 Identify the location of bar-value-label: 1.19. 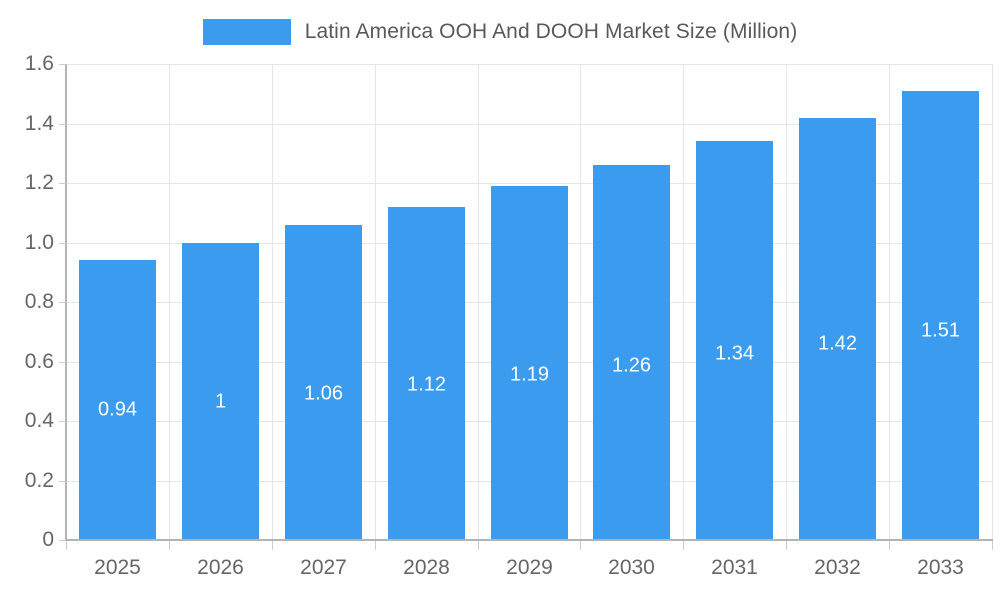
(529, 374).